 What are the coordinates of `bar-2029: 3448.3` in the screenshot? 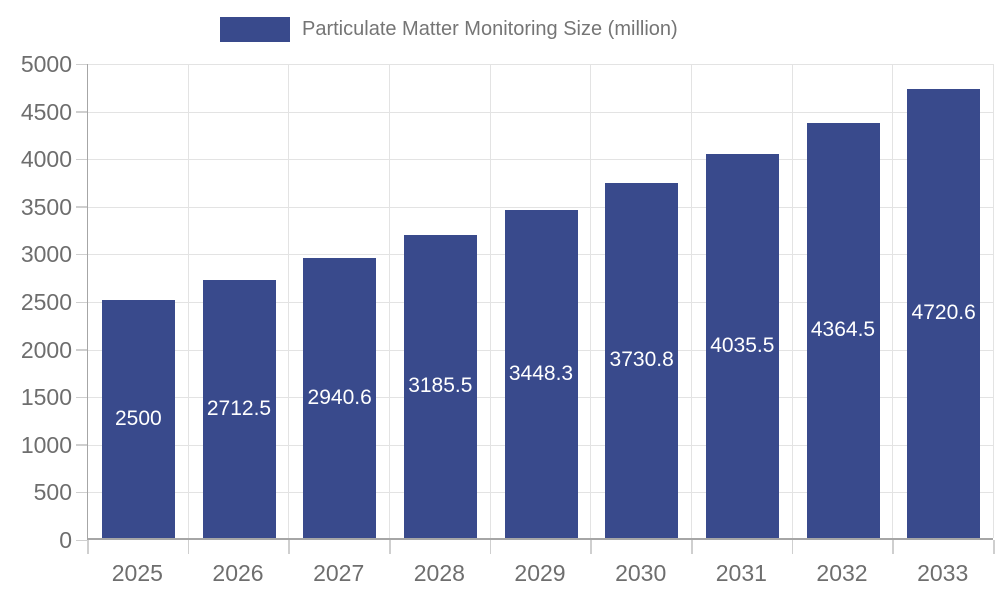 It's located at (541, 373).